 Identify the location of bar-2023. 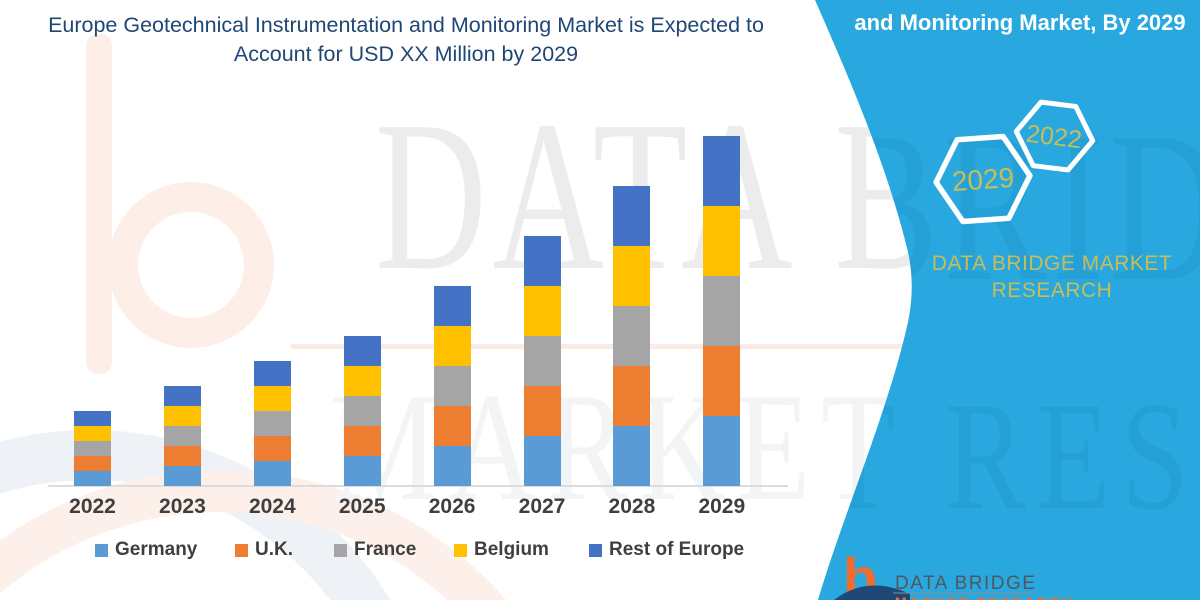
(182, 436).